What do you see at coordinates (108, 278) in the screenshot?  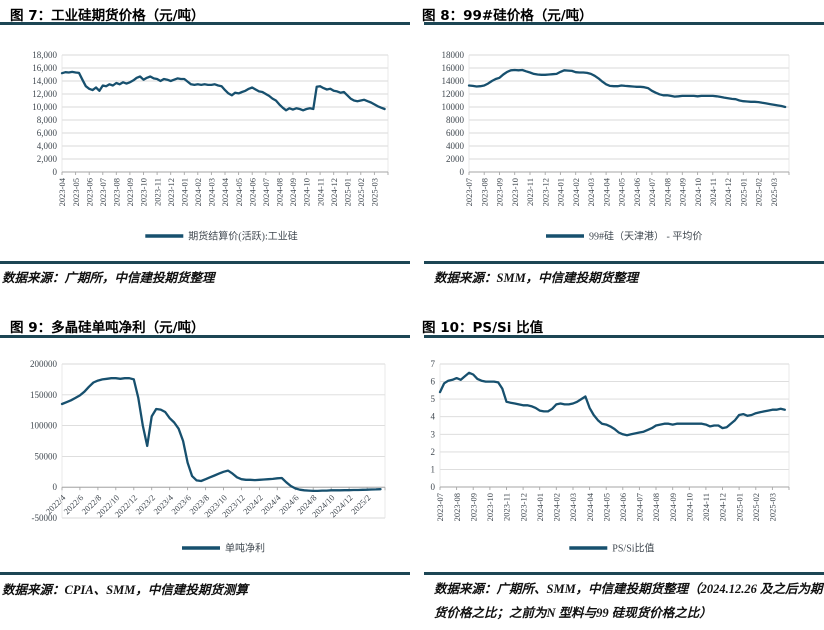 I see `figure-7-source: 数据来源：广期所，中信建投期货整理` at bounding box center [108, 278].